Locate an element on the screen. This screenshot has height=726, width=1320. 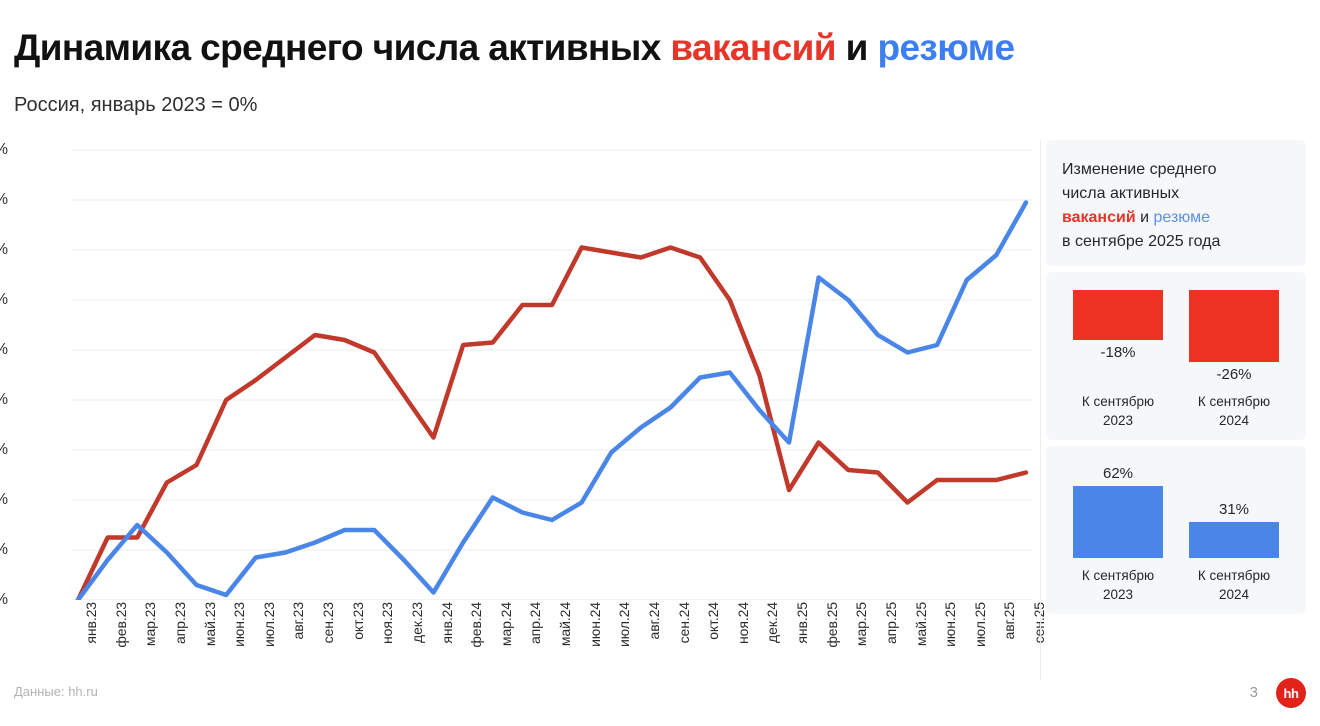
title-part-1: Динамика среднего числа активных is located at coordinates (342, 47).